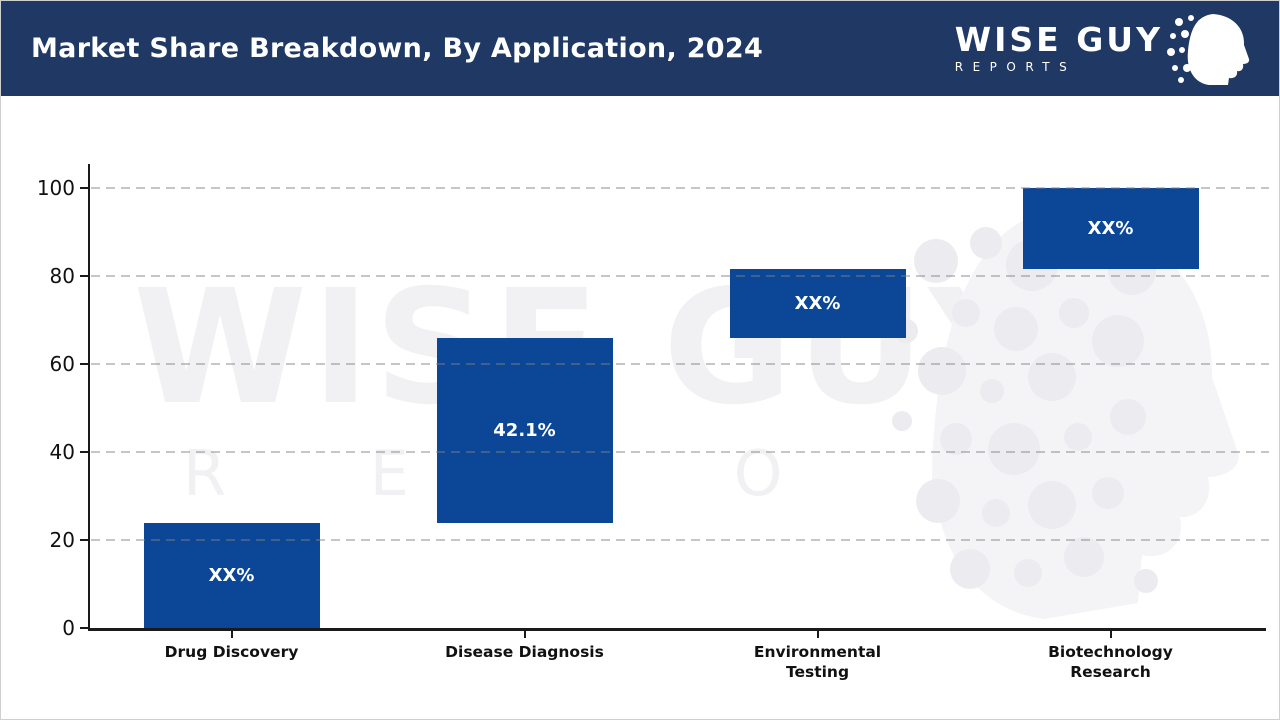 The height and width of the screenshot is (720, 1280). Describe the element at coordinates (817, 662) in the screenshot. I see `x-axis-category-label: Environmental Testing` at that location.